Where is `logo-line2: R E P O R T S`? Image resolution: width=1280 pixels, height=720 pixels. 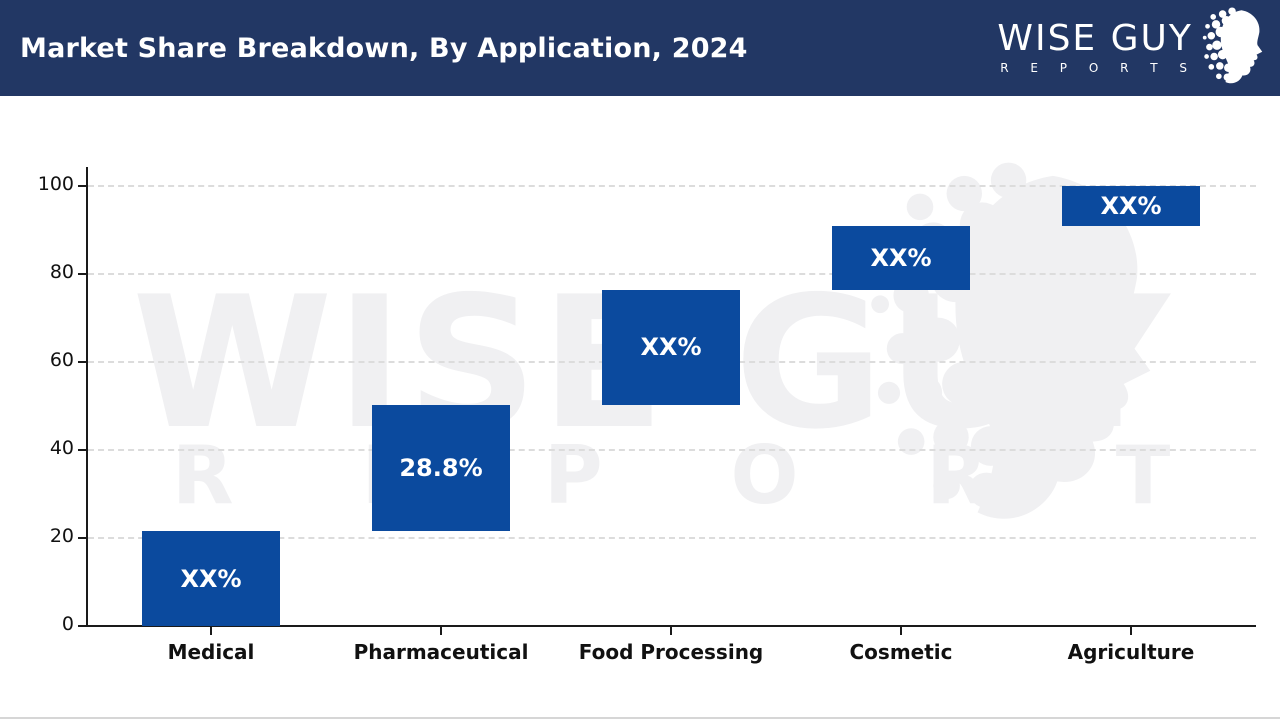 logo-line2: R E P O R T S is located at coordinates (1098, 68).